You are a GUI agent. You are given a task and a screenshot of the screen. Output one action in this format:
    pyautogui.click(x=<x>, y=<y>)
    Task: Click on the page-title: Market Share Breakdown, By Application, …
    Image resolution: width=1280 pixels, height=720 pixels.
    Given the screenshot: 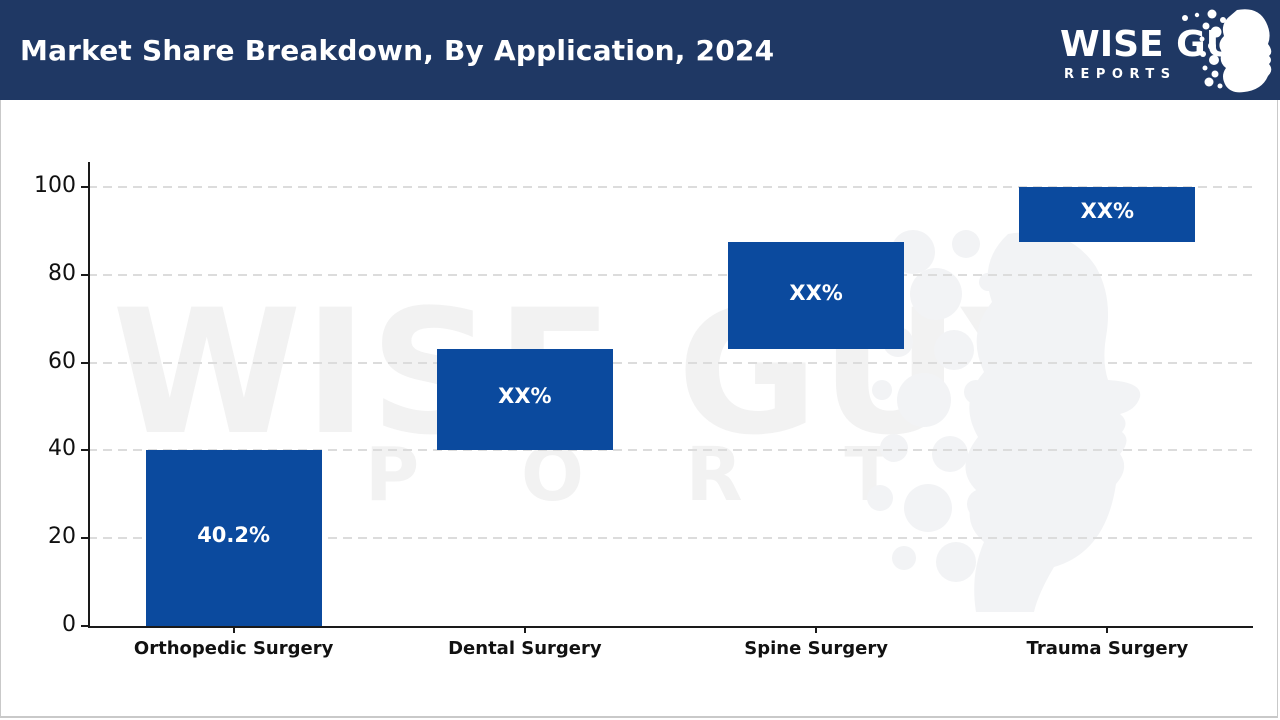 What is the action you would take?
    pyautogui.click(x=397, y=50)
    